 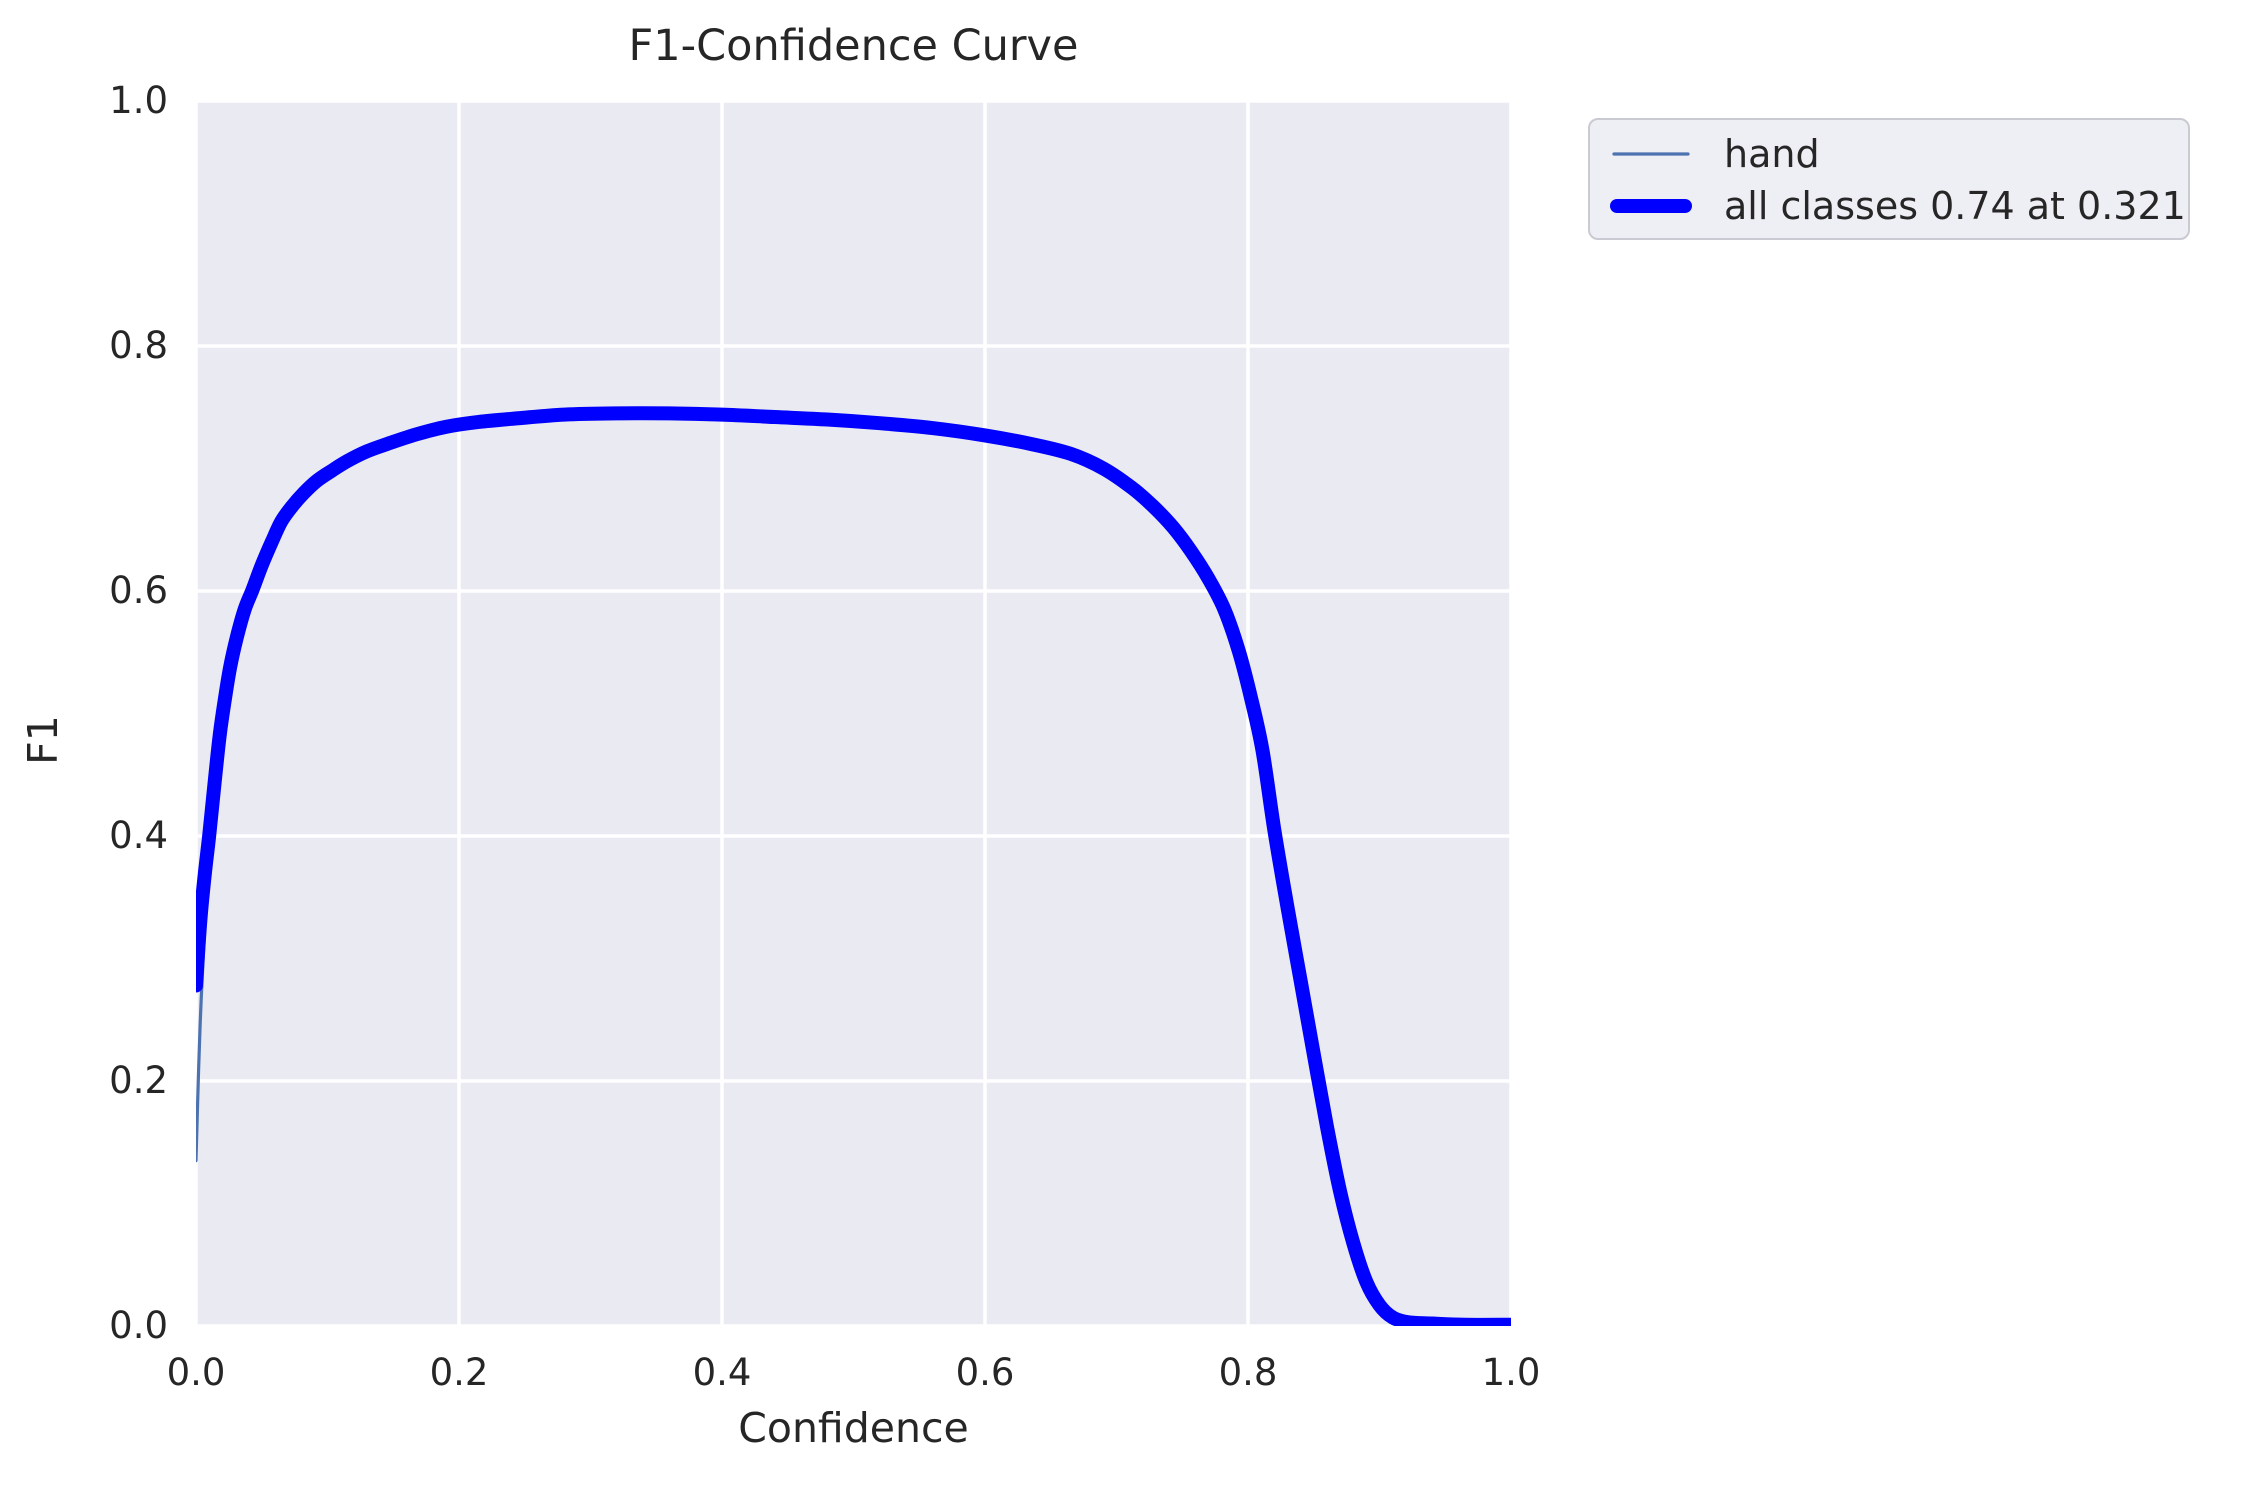 I want to click on x-tick-label: 0.4, so click(x=722, y=1372).